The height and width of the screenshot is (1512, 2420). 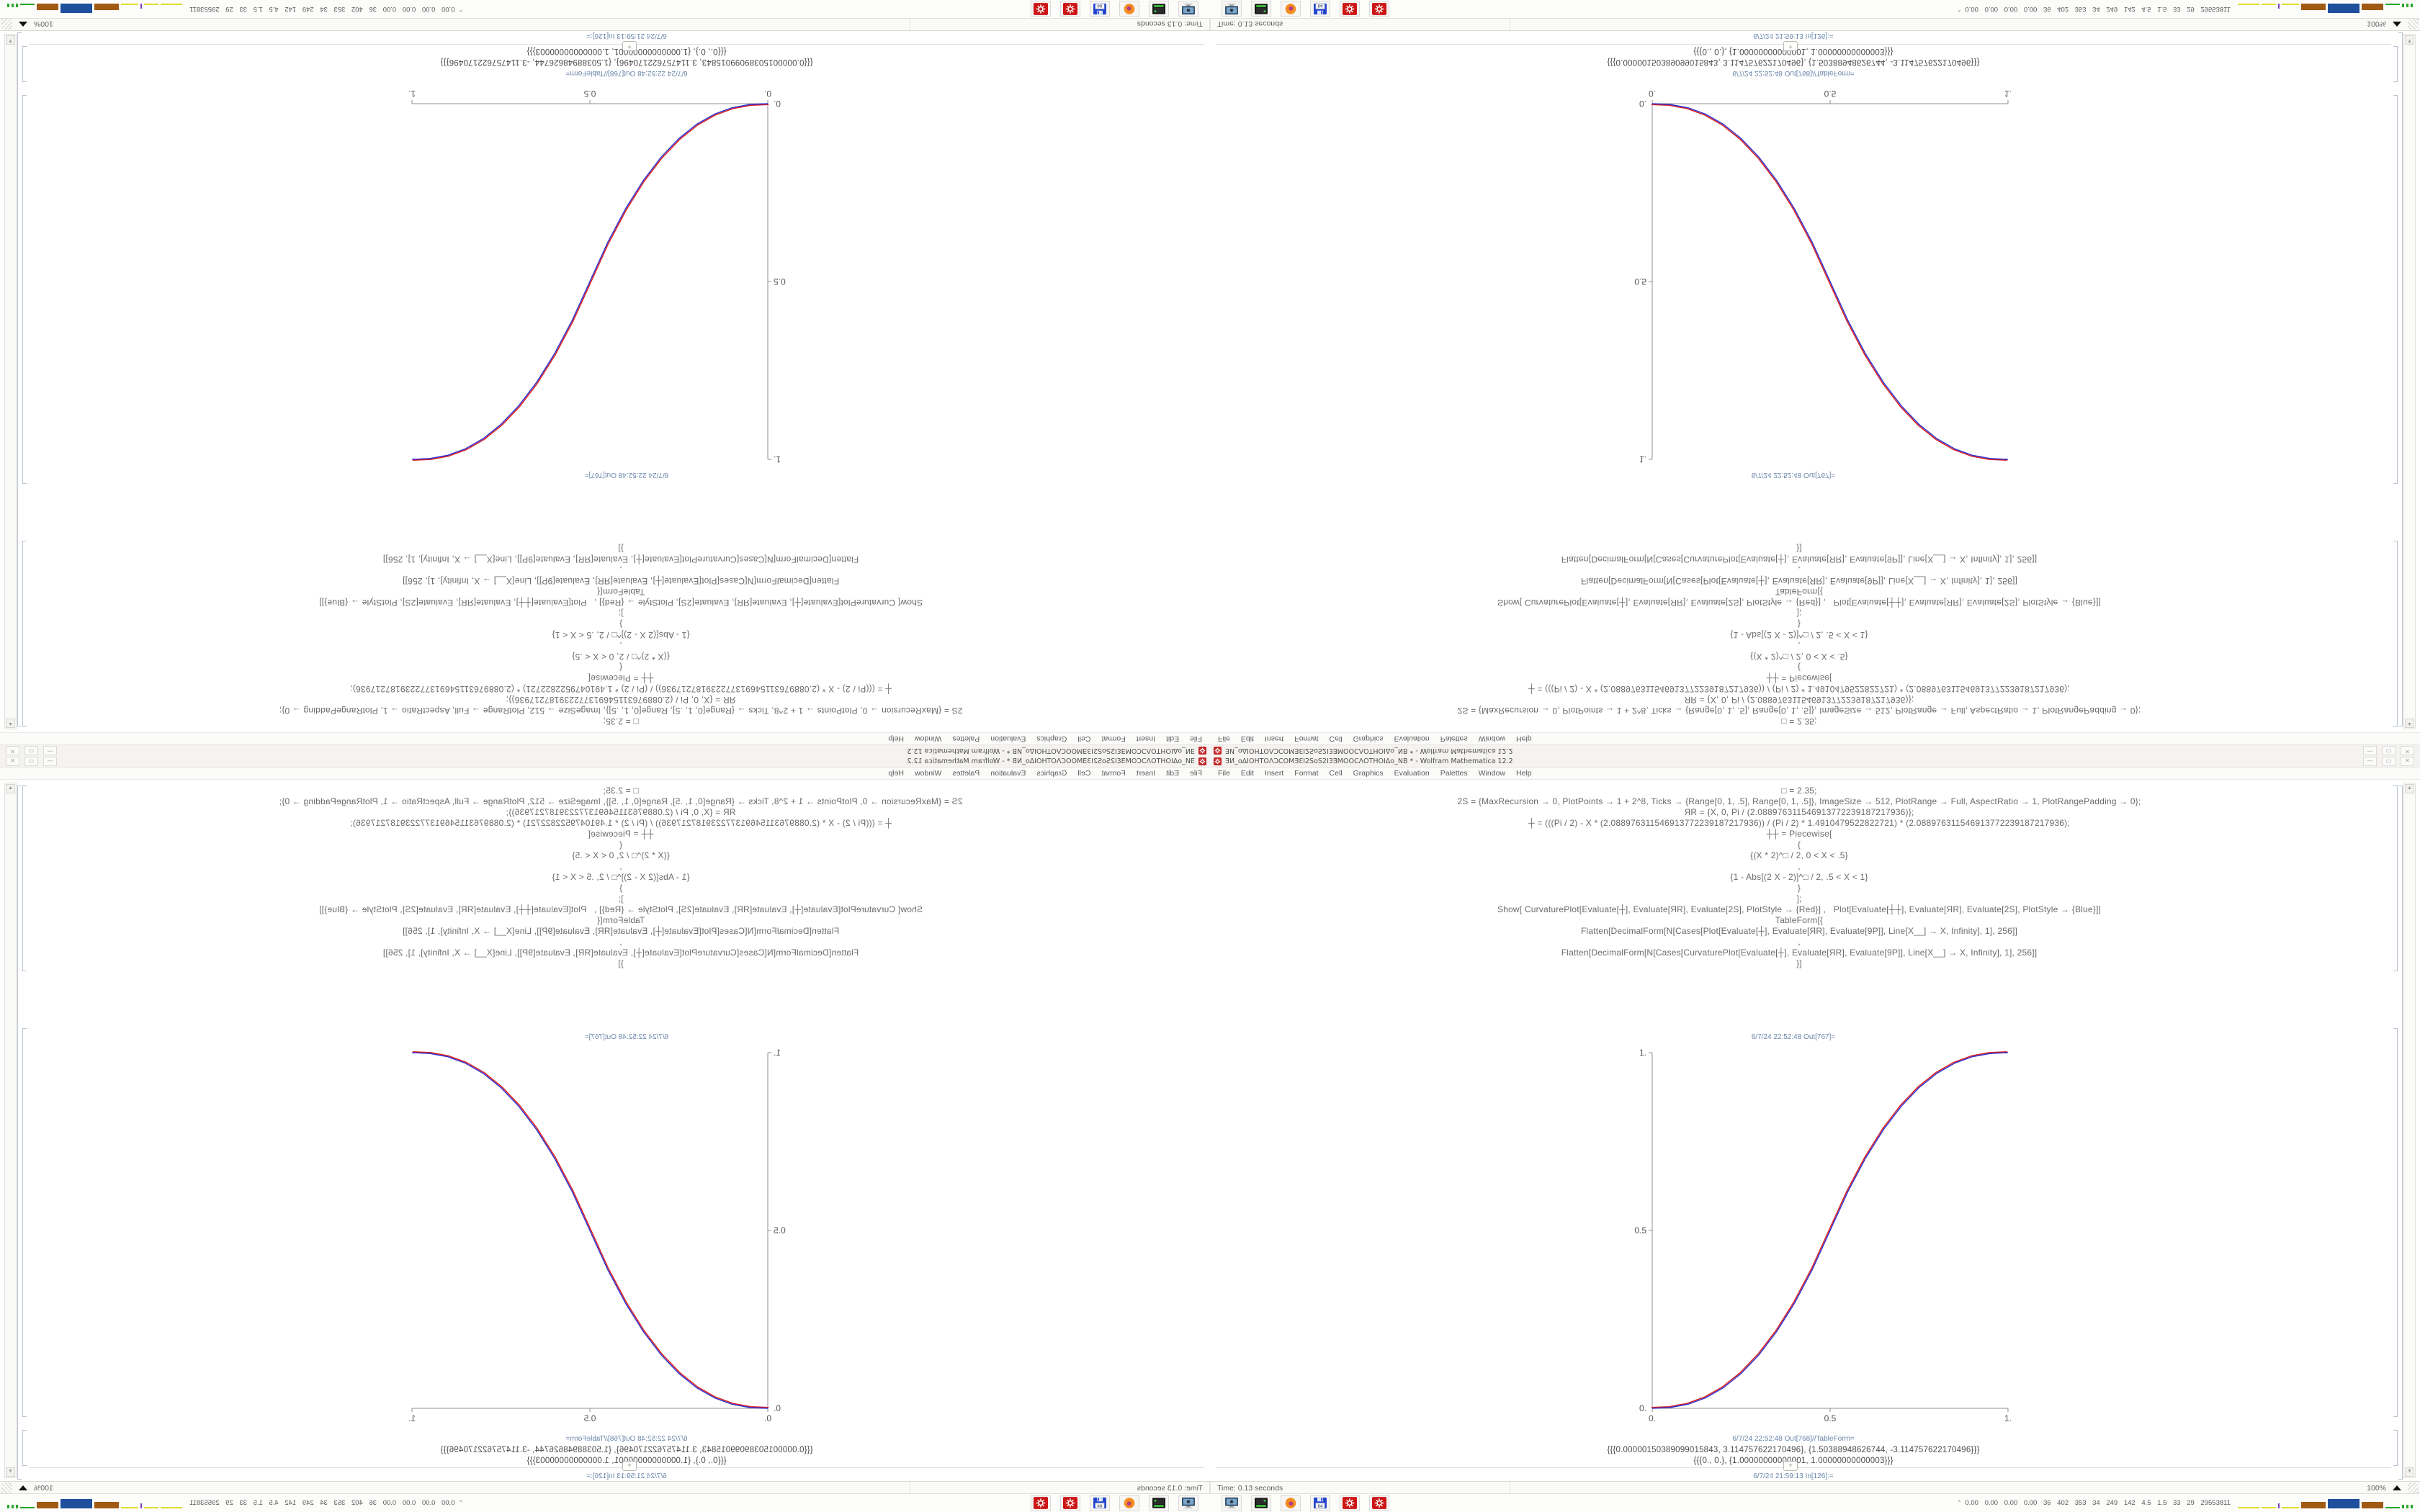 I want to click on scroll-down-arrow-icon: ▼, so click(x=10, y=1472).